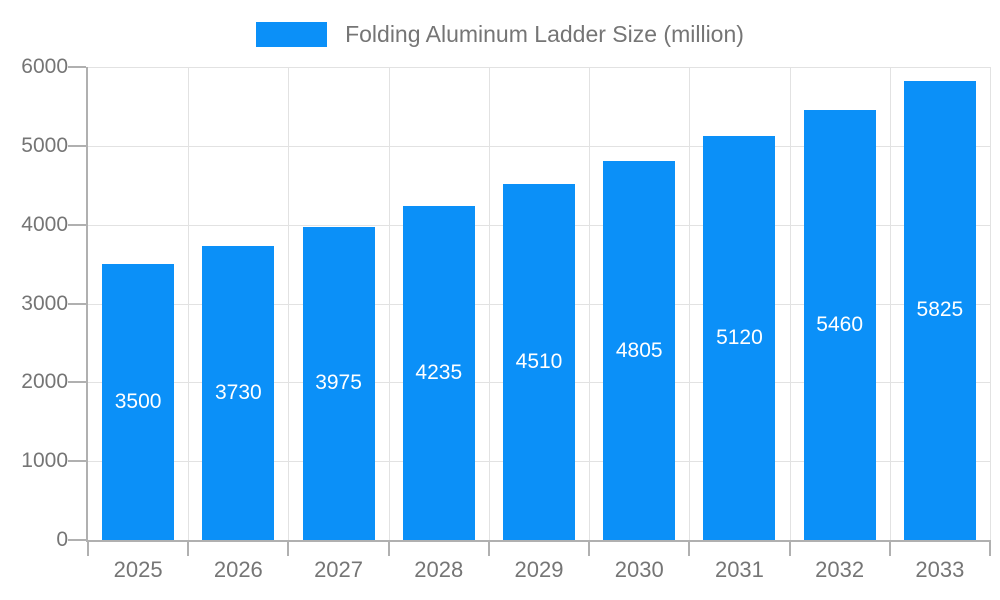  I want to click on bar-2025, so click(138, 402).